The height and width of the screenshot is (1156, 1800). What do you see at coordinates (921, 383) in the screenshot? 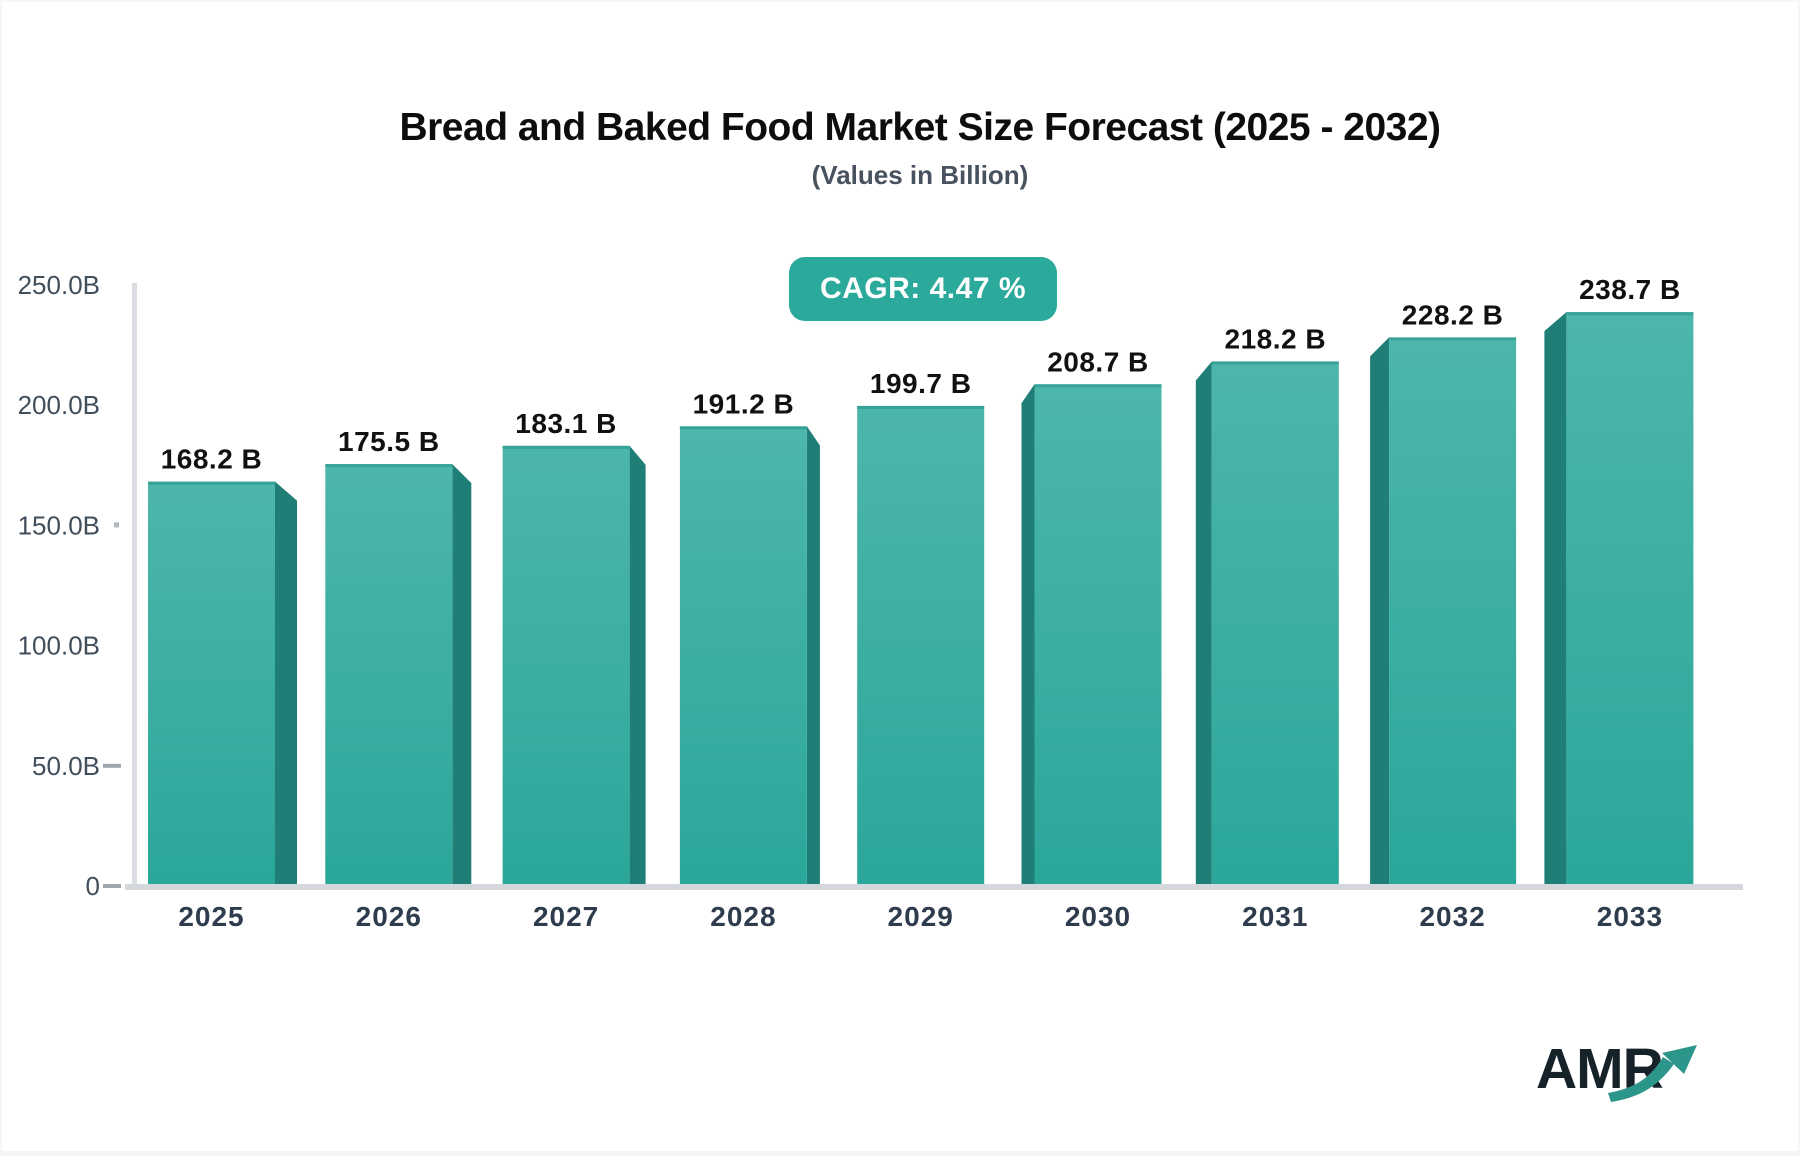
I see `bar-value-label: 199.7 B` at bounding box center [921, 383].